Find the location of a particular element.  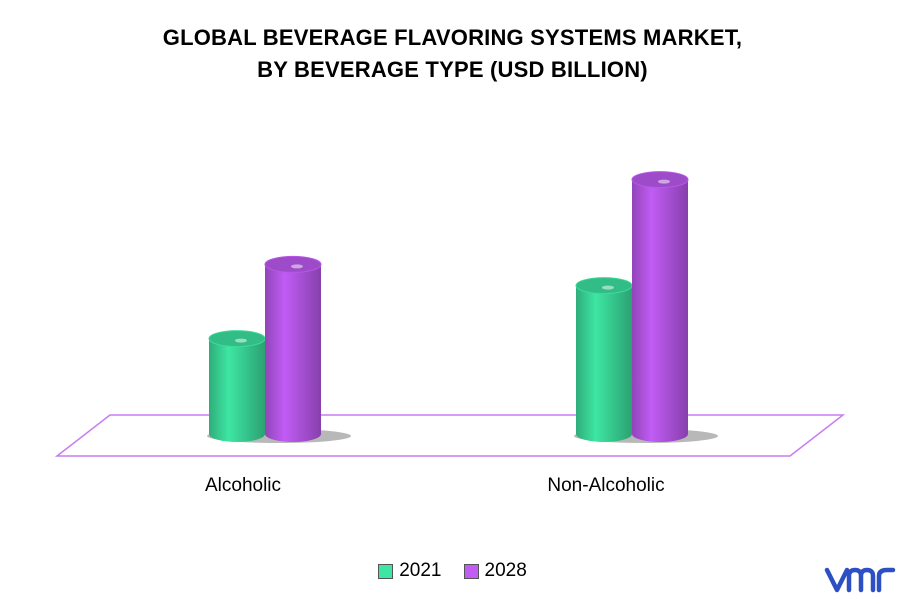

legend-item-2028: 2028 is located at coordinates (495, 571).